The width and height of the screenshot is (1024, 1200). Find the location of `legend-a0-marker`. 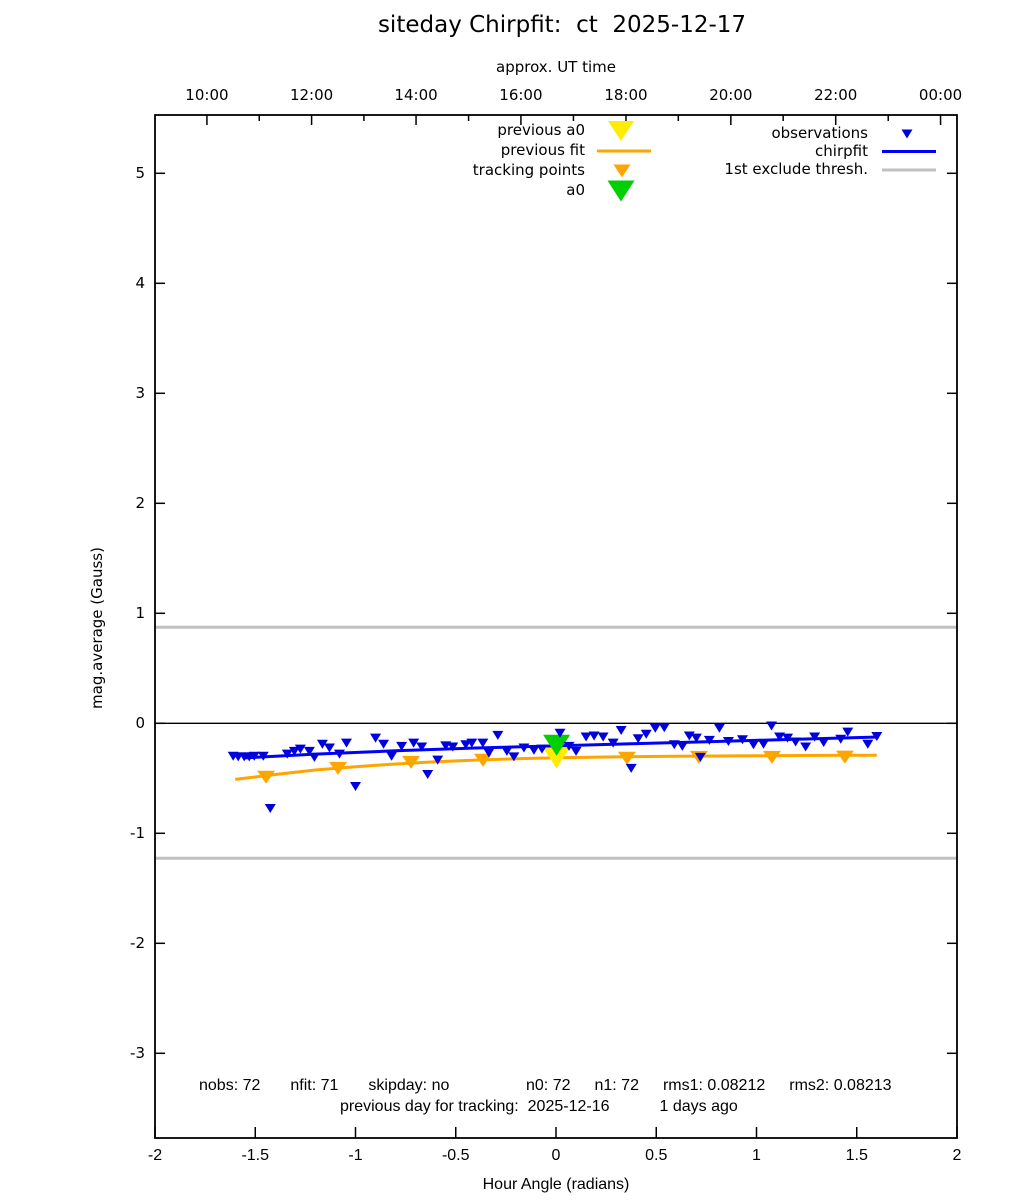

legend-a0-marker is located at coordinates (621, 191).